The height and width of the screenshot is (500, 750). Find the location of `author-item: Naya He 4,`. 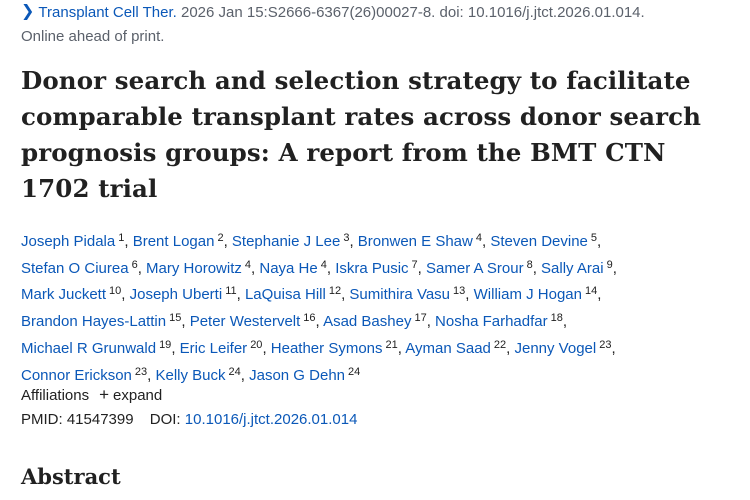

author-item: Naya He 4, is located at coordinates (295, 267).